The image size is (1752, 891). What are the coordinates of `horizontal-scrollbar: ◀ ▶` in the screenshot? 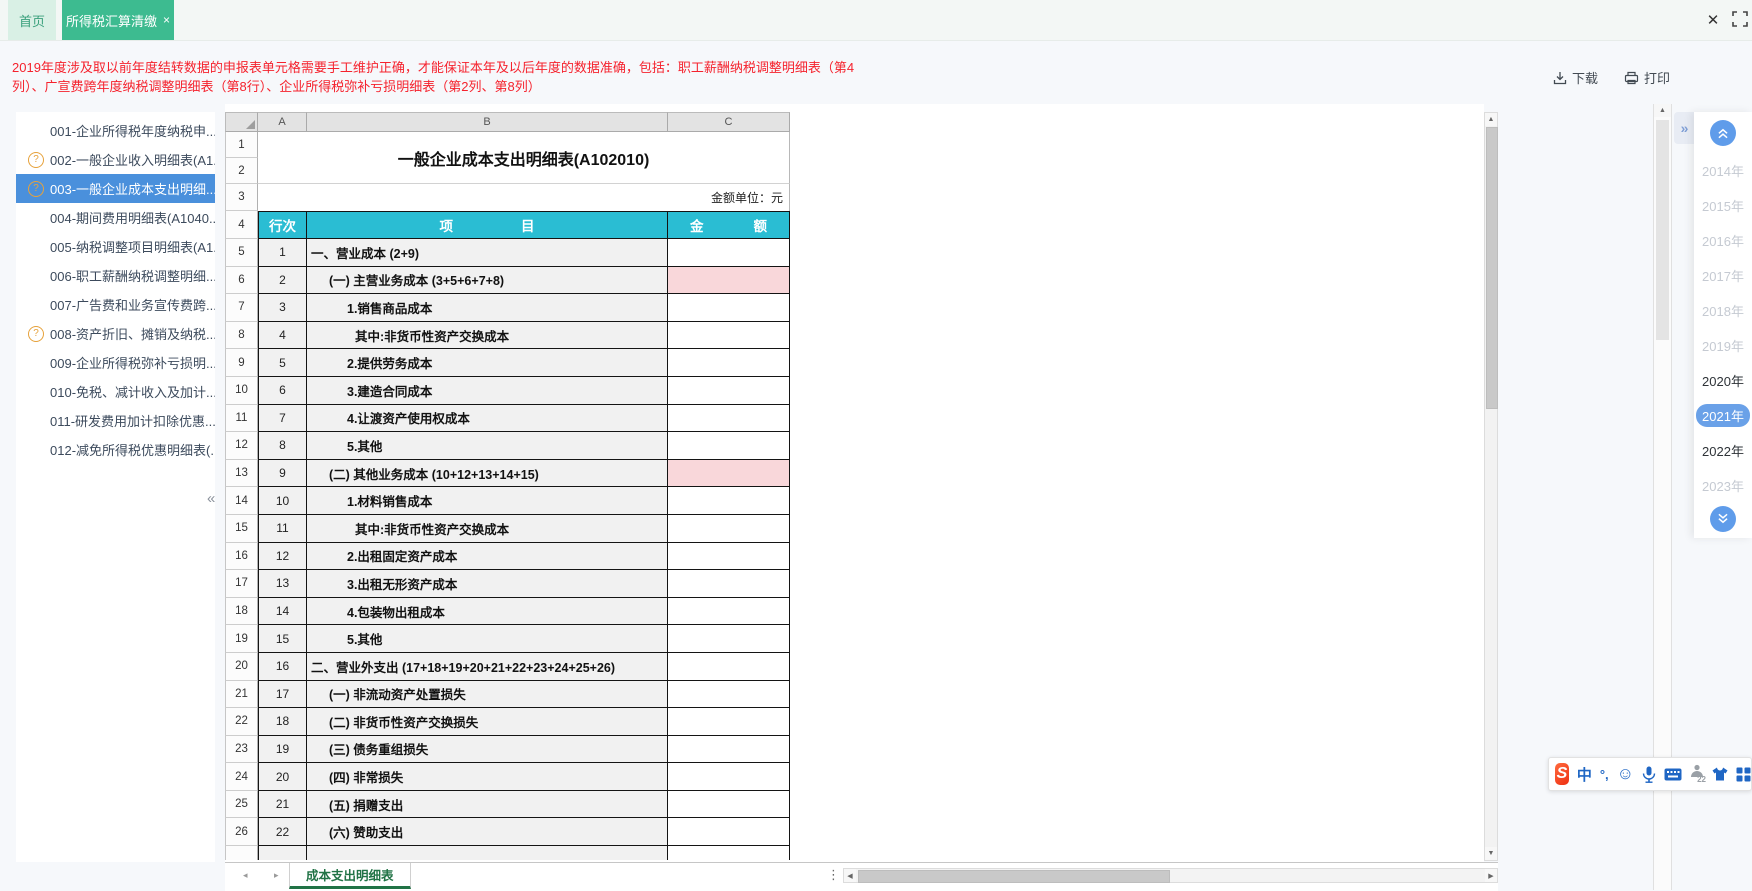 It's located at (1170, 875).